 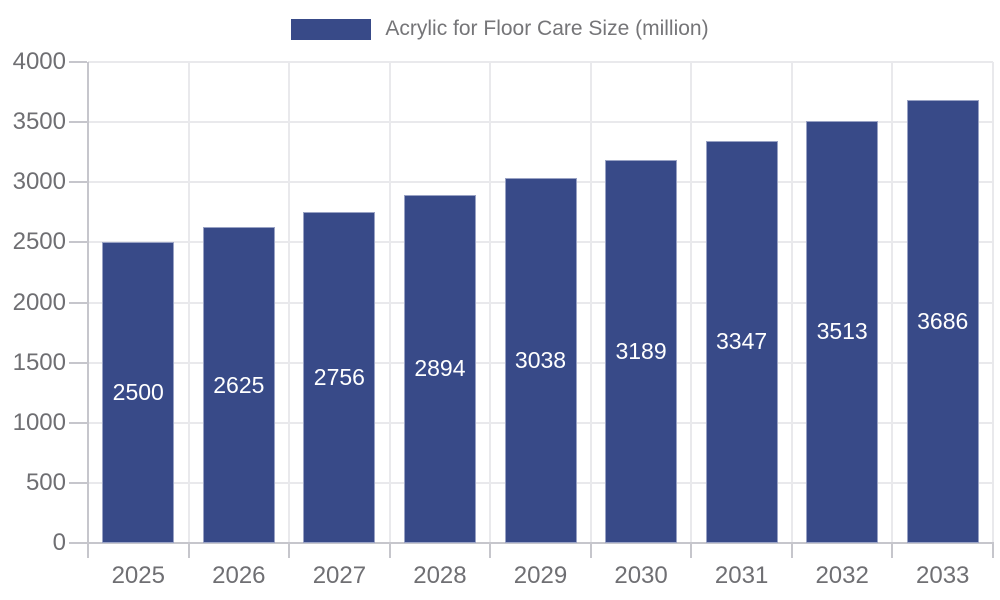 What do you see at coordinates (39, 422) in the screenshot?
I see `y-tick-label: 1000` at bounding box center [39, 422].